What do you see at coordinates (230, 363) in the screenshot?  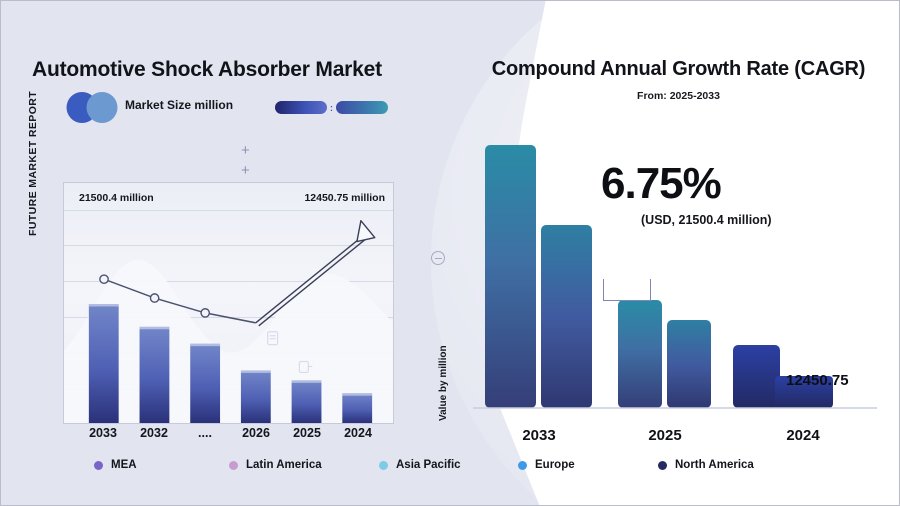 I see `bar-series` at bounding box center [230, 363].